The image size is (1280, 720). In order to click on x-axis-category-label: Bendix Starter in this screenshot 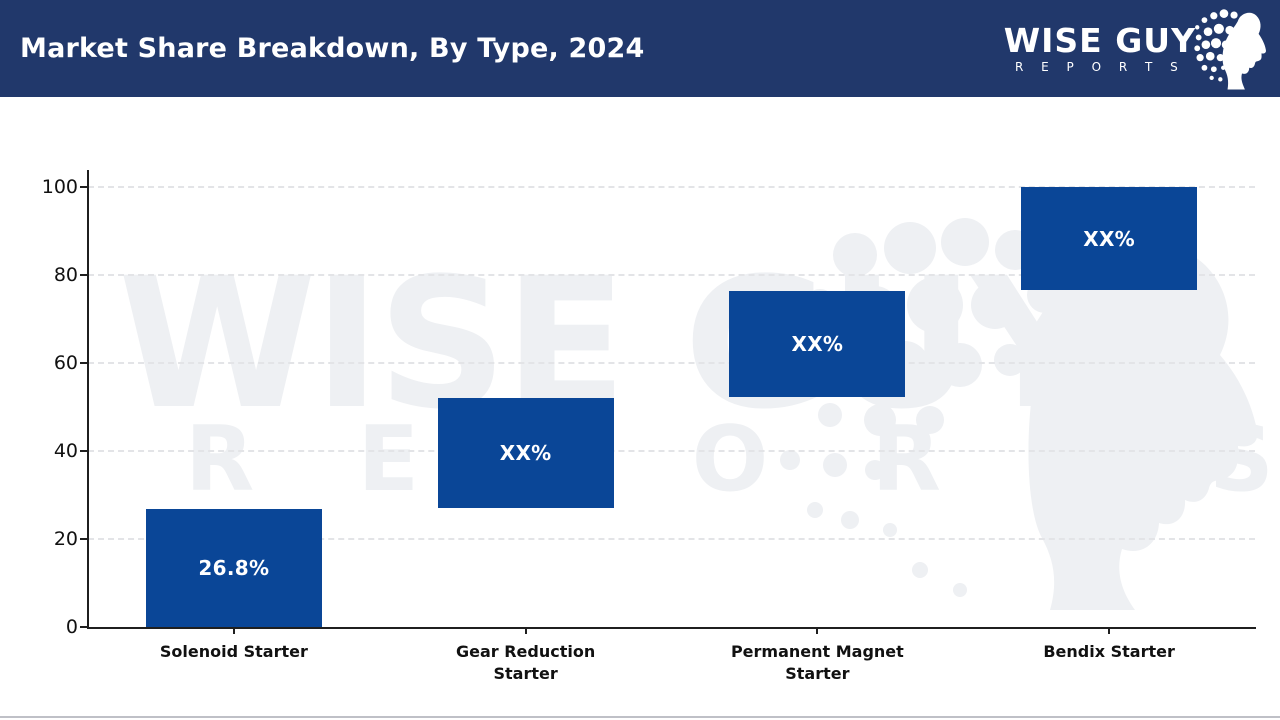, I will do `click(1109, 652)`.